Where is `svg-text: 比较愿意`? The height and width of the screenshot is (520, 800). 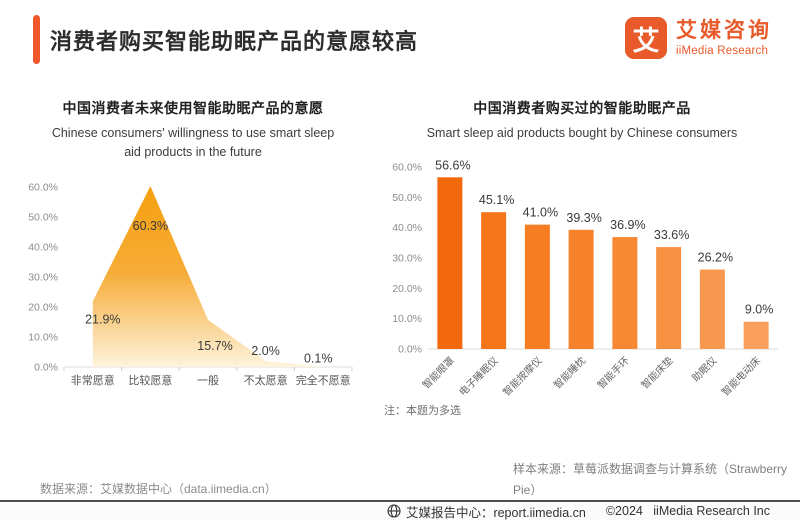
svg-text: 比较愿意 is located at coordinates (150, 380).